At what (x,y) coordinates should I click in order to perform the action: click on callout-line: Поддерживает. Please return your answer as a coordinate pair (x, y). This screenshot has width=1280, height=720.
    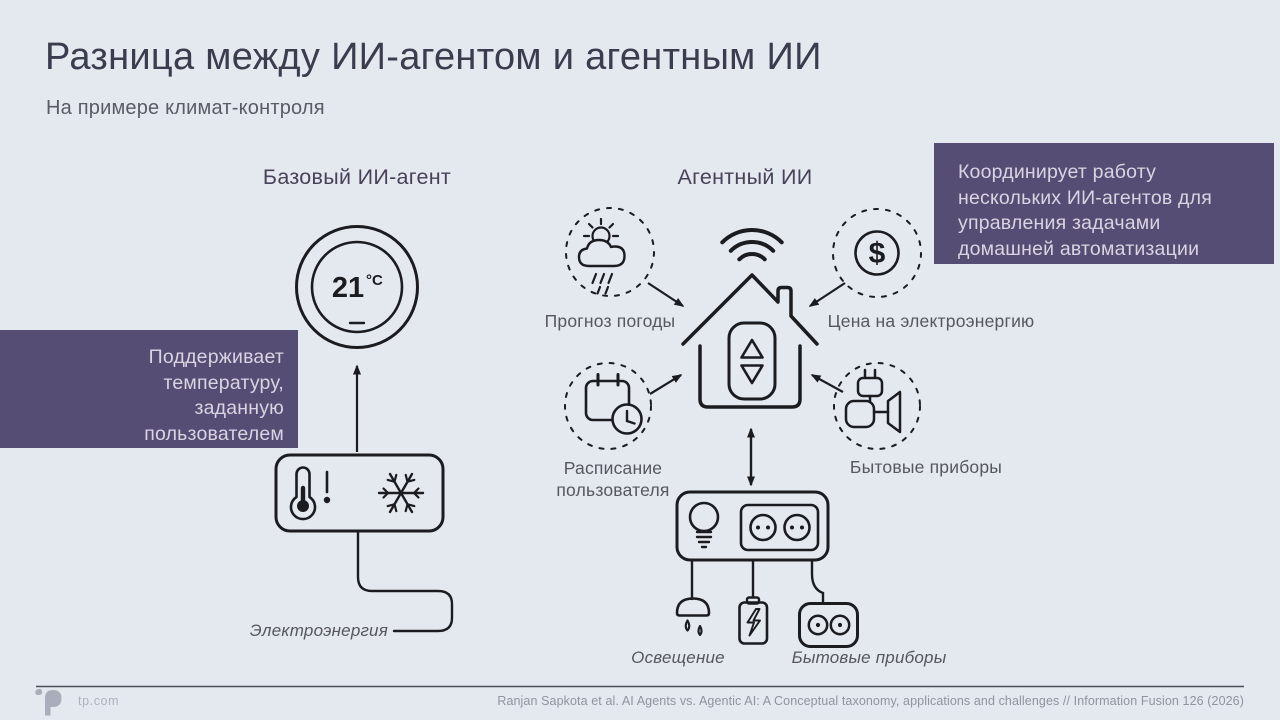
    Looking at the image, I should click on (216, 357).